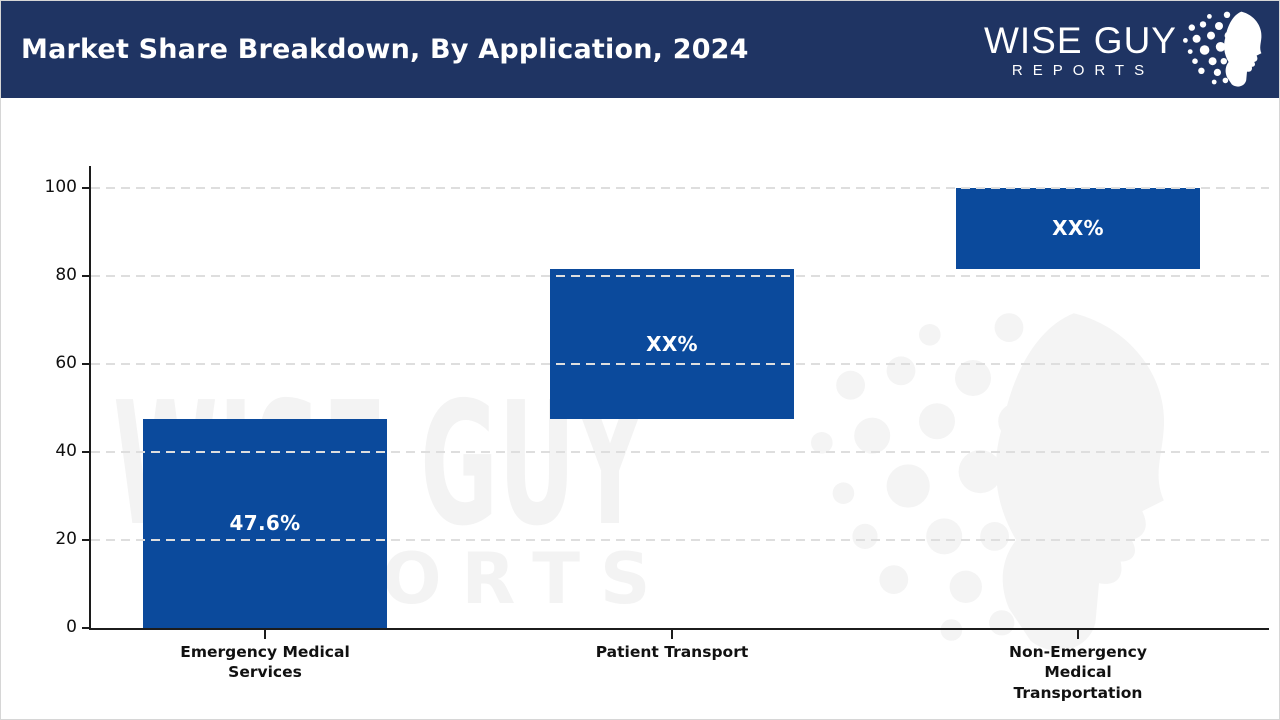 Image resolution: width=1280 pixels, height=720 pixels. I want to click on y-tick-label: 80, so click(66, 275).